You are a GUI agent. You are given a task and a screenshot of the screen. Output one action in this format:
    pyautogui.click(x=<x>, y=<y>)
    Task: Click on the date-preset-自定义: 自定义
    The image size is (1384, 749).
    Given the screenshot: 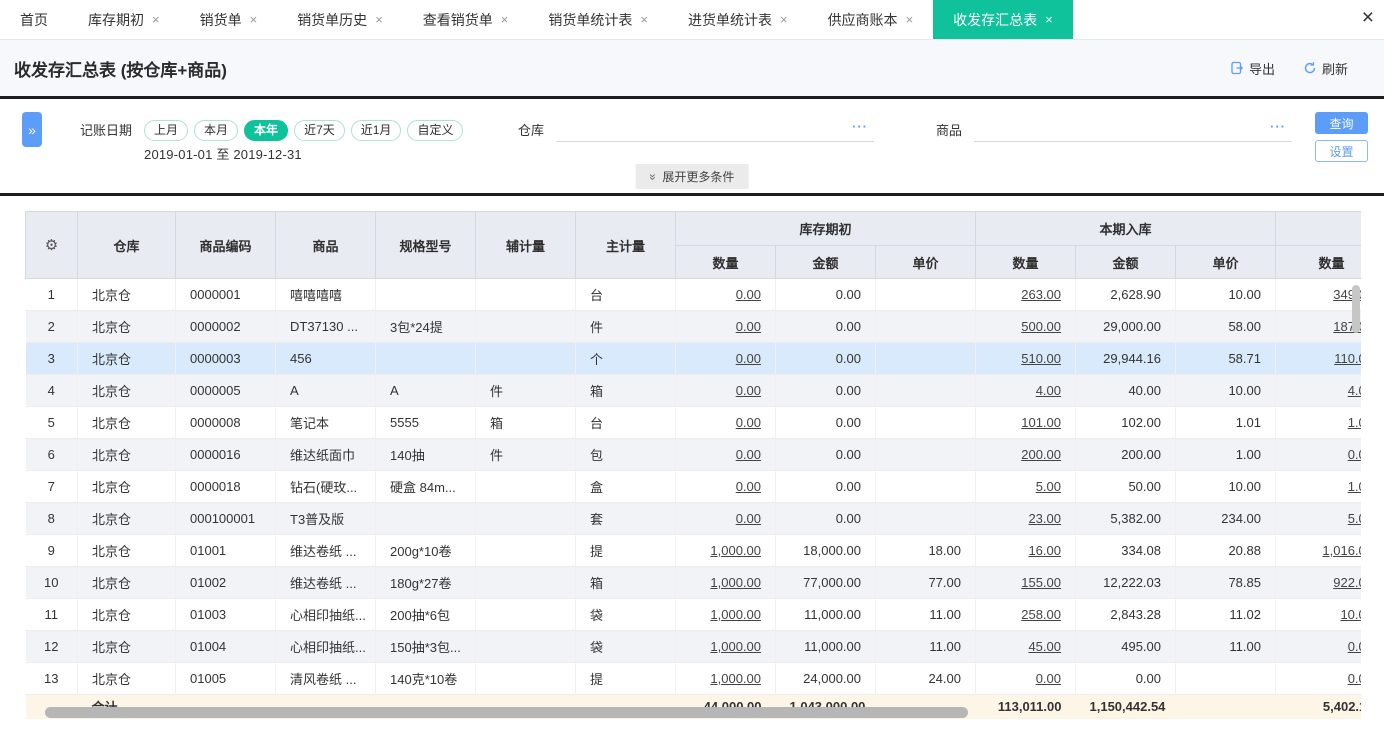 What is the action you would take?
    pyautogui.click(x=435, y=130)
    